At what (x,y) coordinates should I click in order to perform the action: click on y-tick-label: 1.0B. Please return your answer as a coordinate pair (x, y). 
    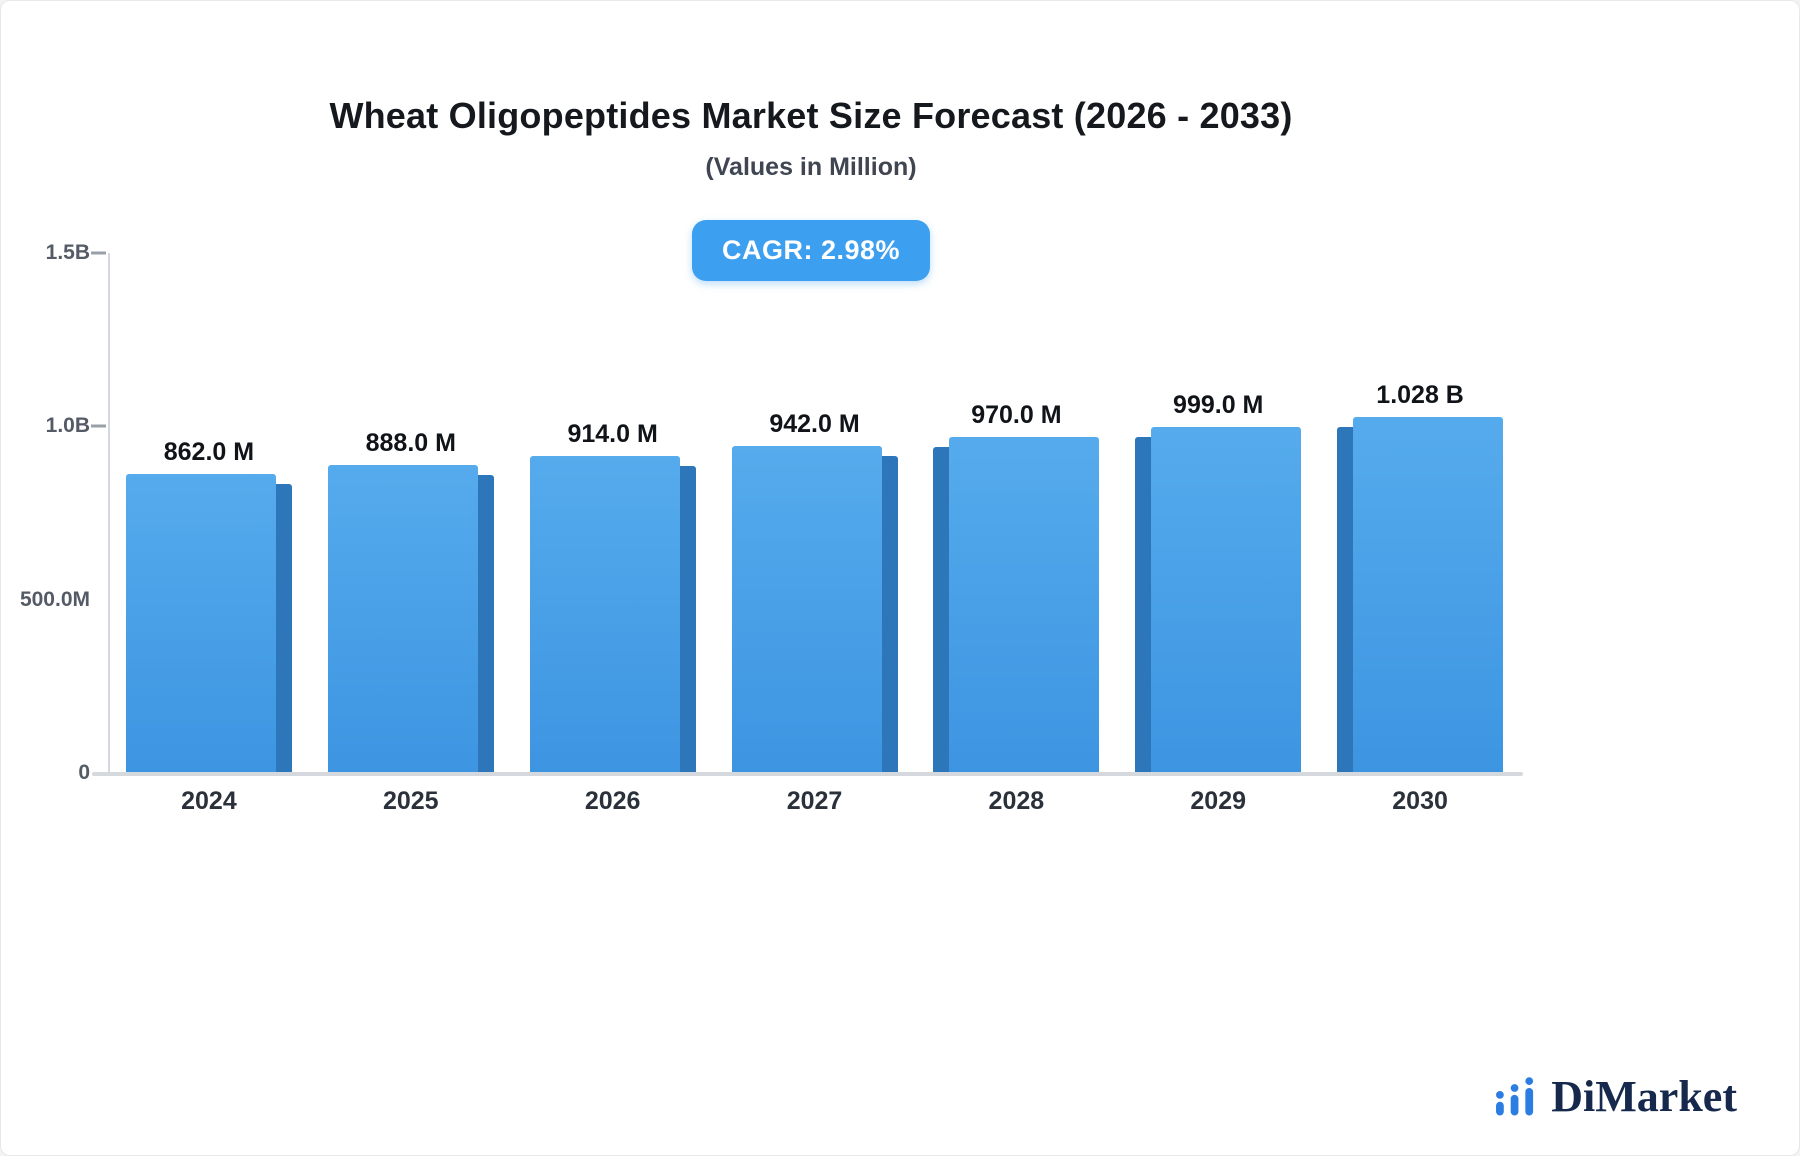
    Looking at the image, I should click on (67, 426).